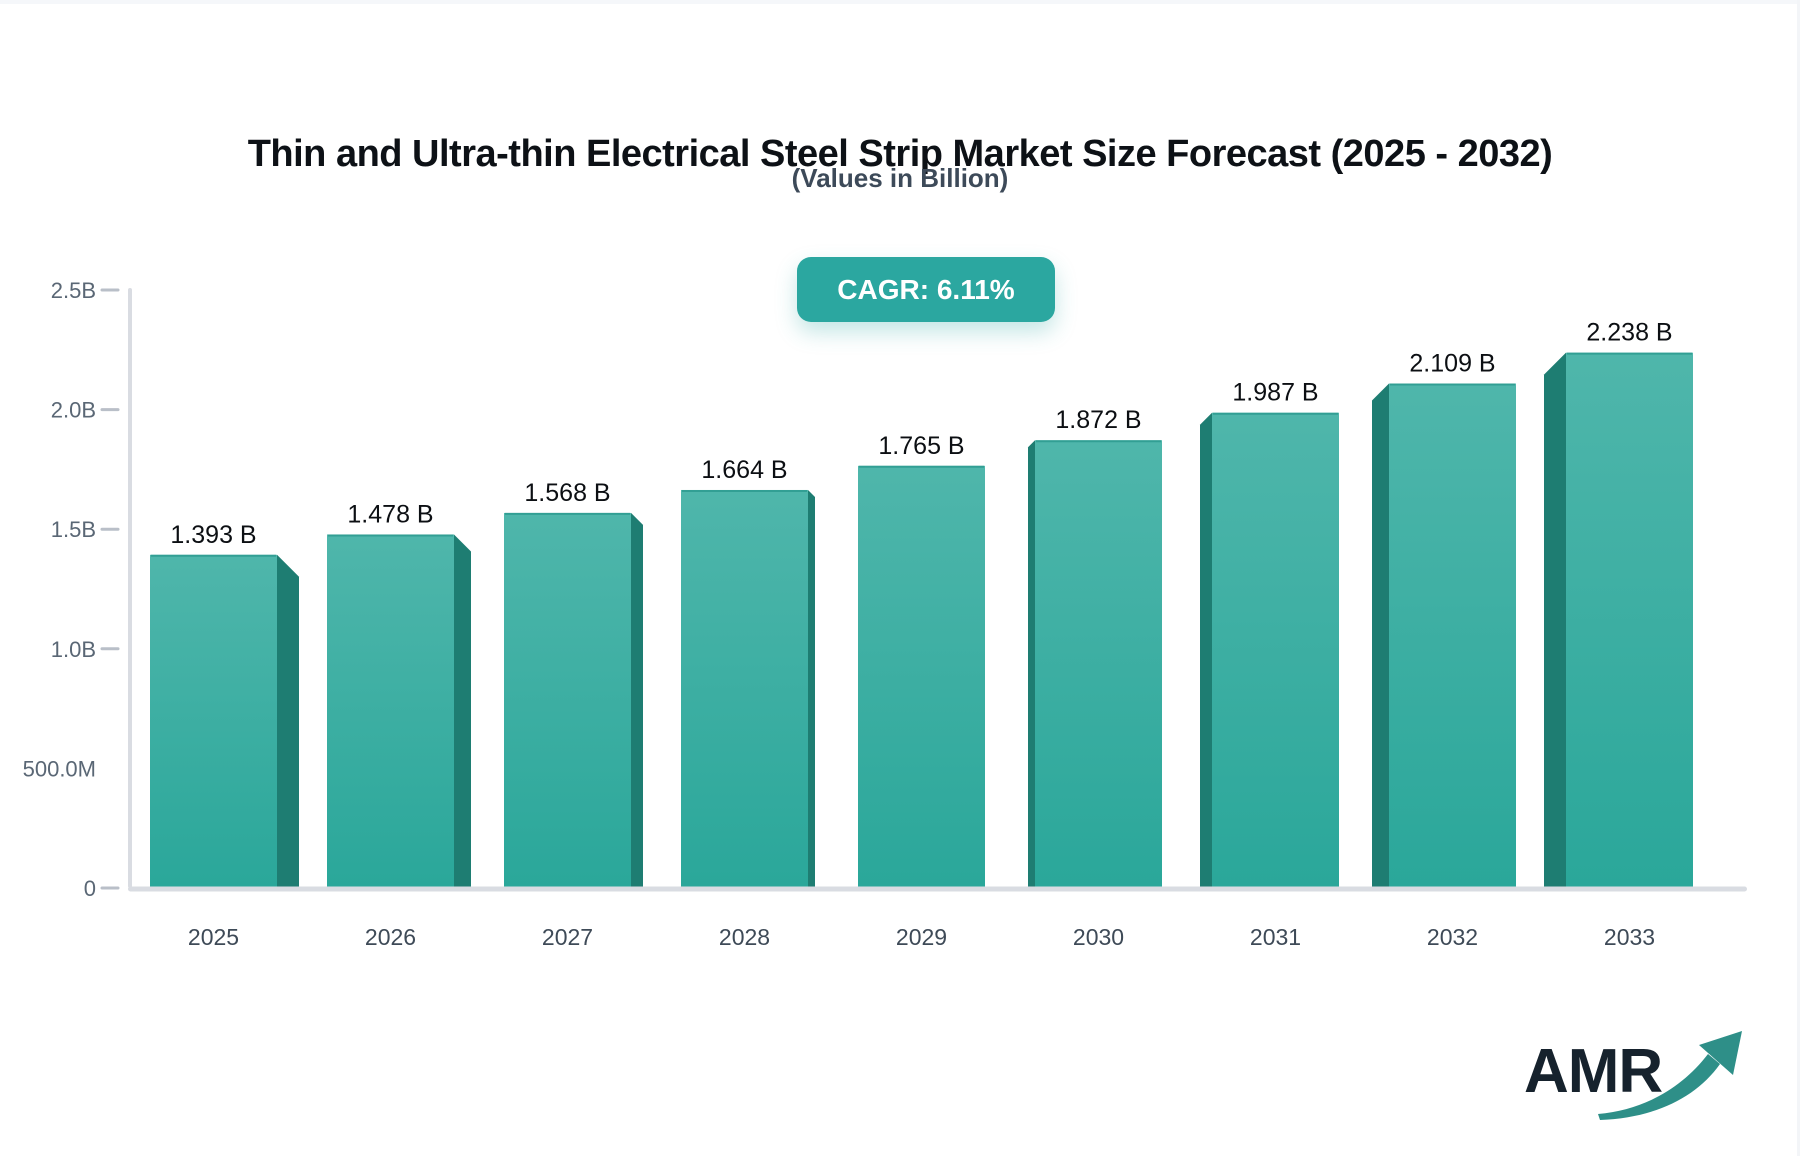 This screenshot has height=1156, width=1800. I want to click on page-right-edge, so click(1798, 578).